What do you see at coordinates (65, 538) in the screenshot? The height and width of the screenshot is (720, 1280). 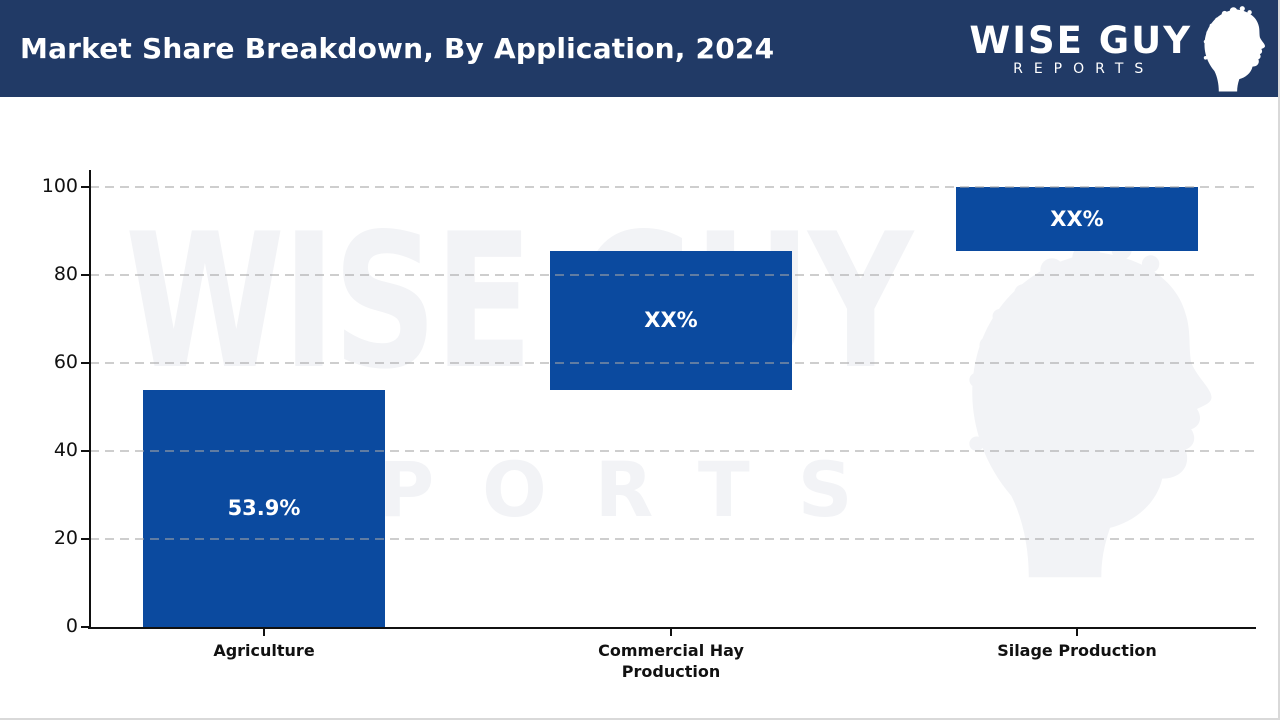 I see `y-tick-label-20: 20` at bounding box center [65, 538].